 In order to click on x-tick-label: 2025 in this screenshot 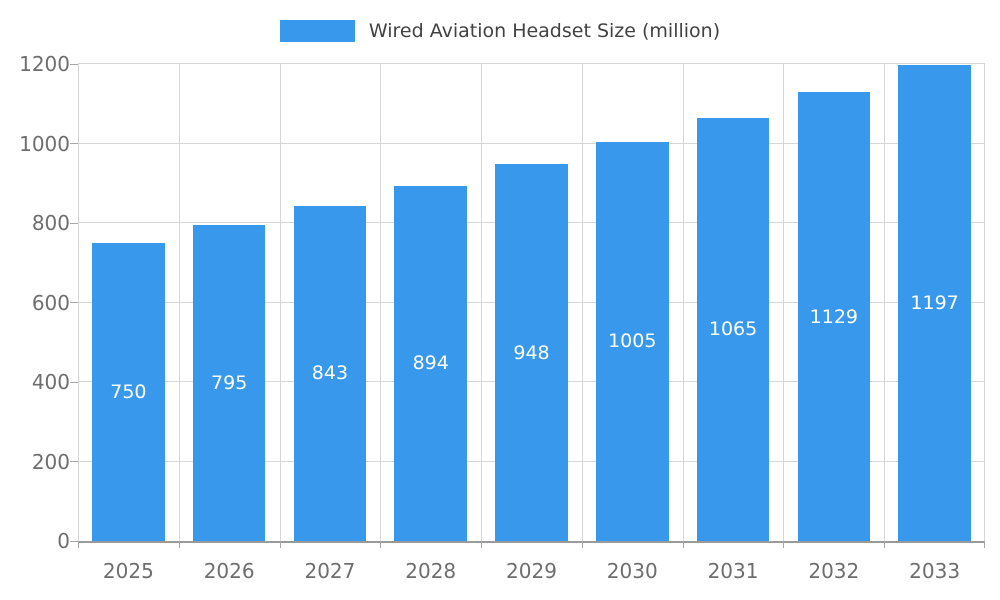, I will do `click(128, 571)`.